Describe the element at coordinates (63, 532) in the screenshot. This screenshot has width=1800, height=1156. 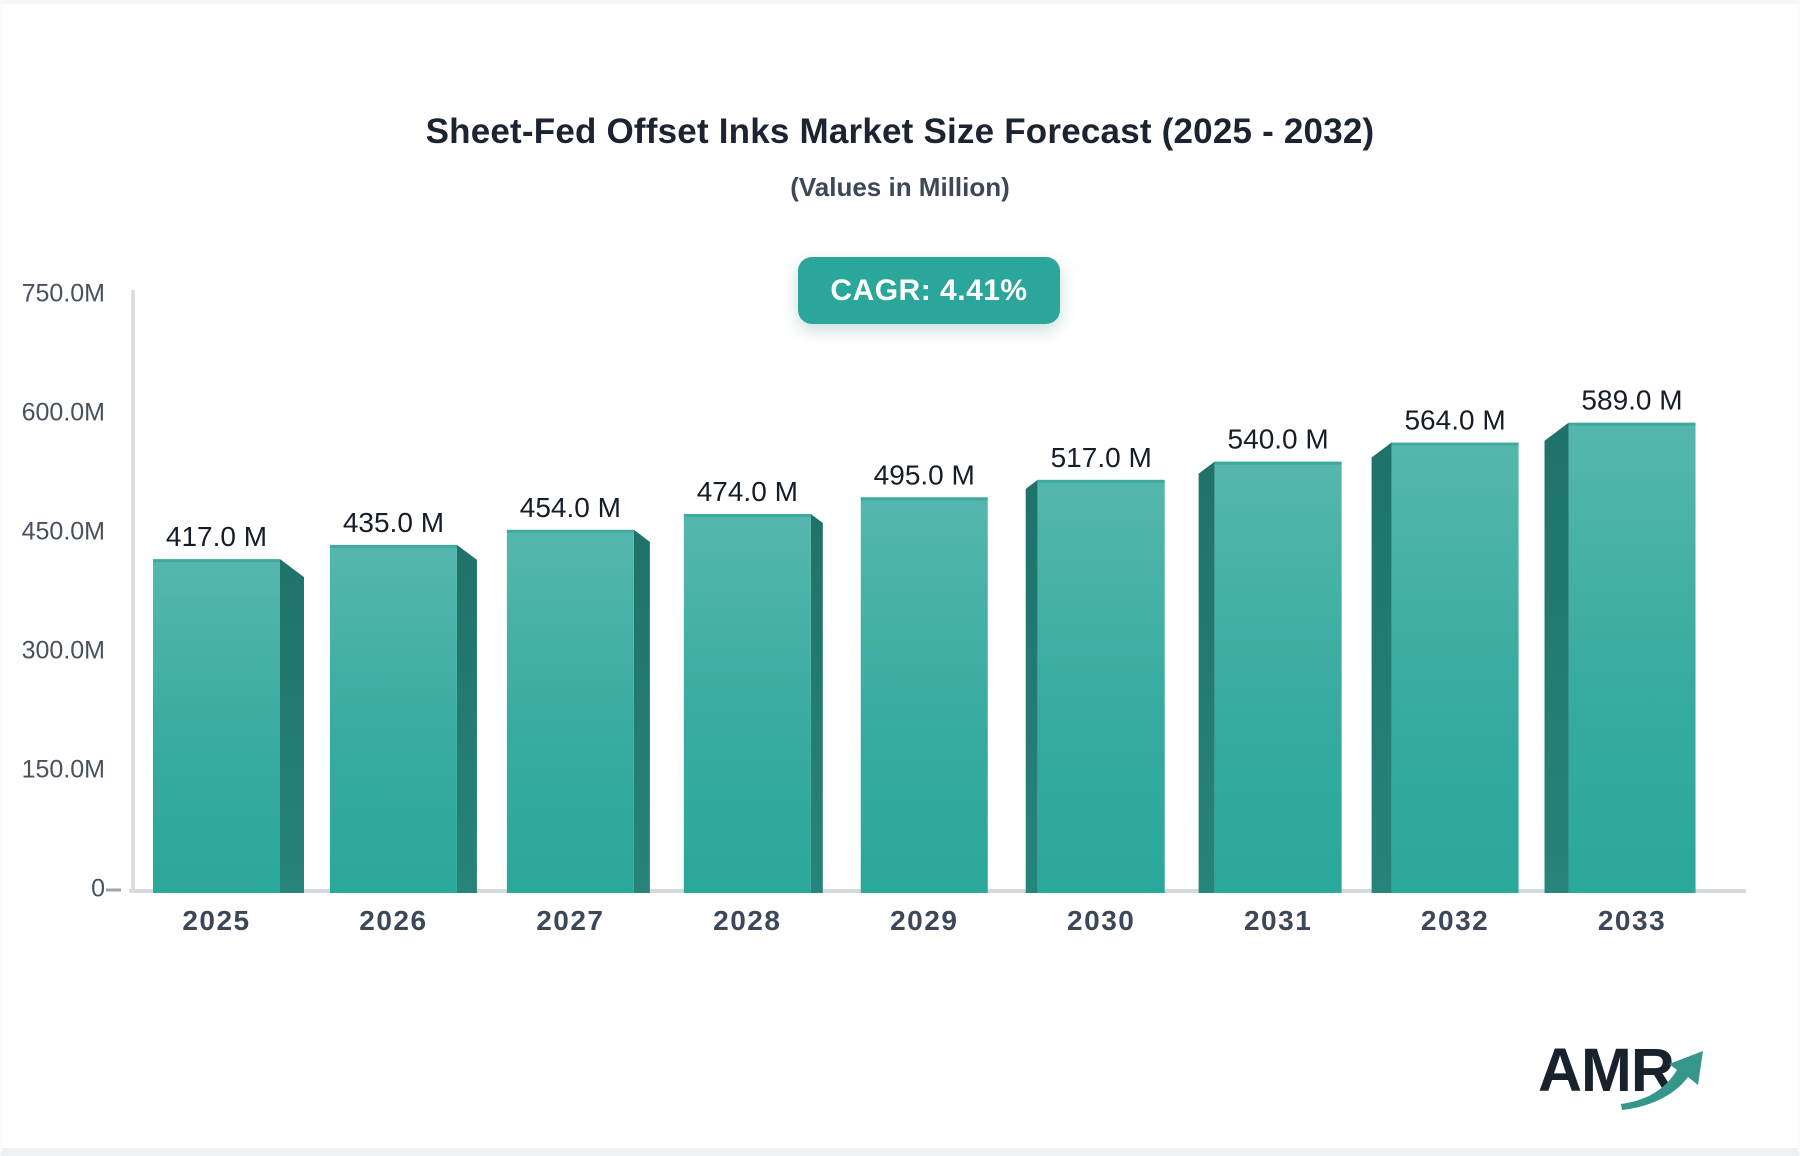
I see `y-tick-label: 450.0M` at that location.